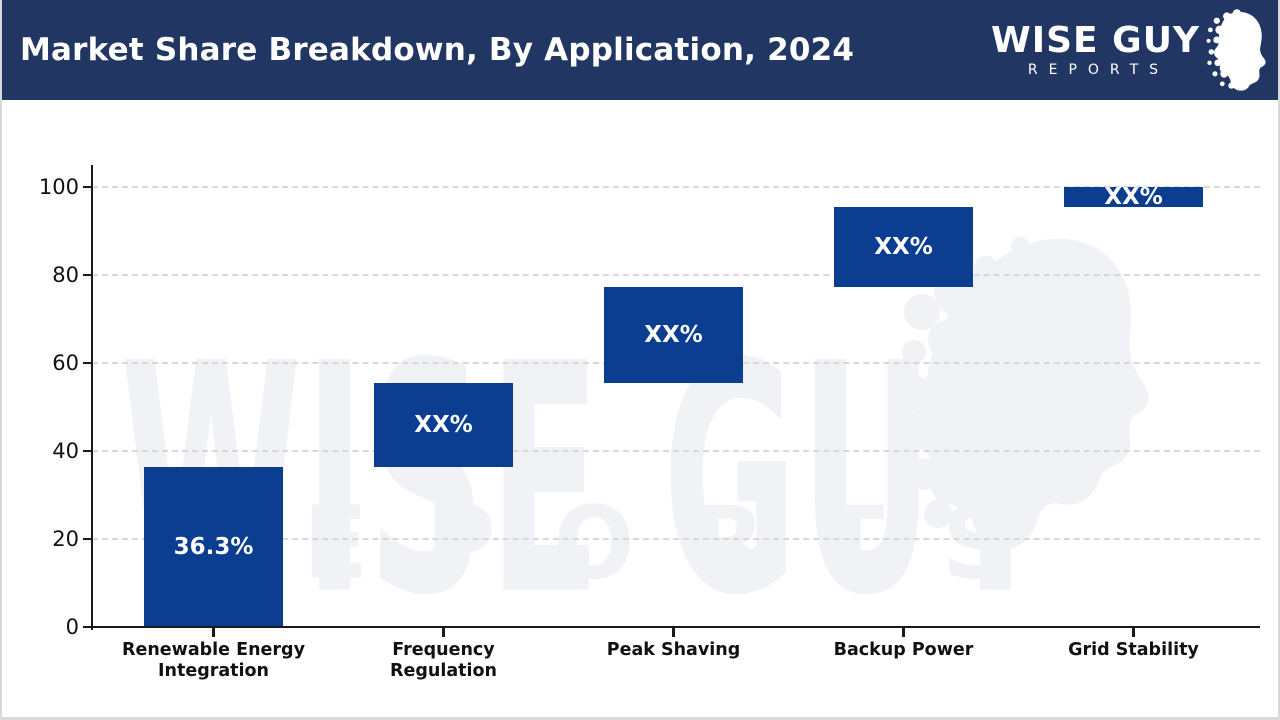 This screenshot has width=1280, height=720. What do you see at coordinates (1019, 399) in the screenshot?
I see `watermark-head-icon` at bounding box center [1019, 399].